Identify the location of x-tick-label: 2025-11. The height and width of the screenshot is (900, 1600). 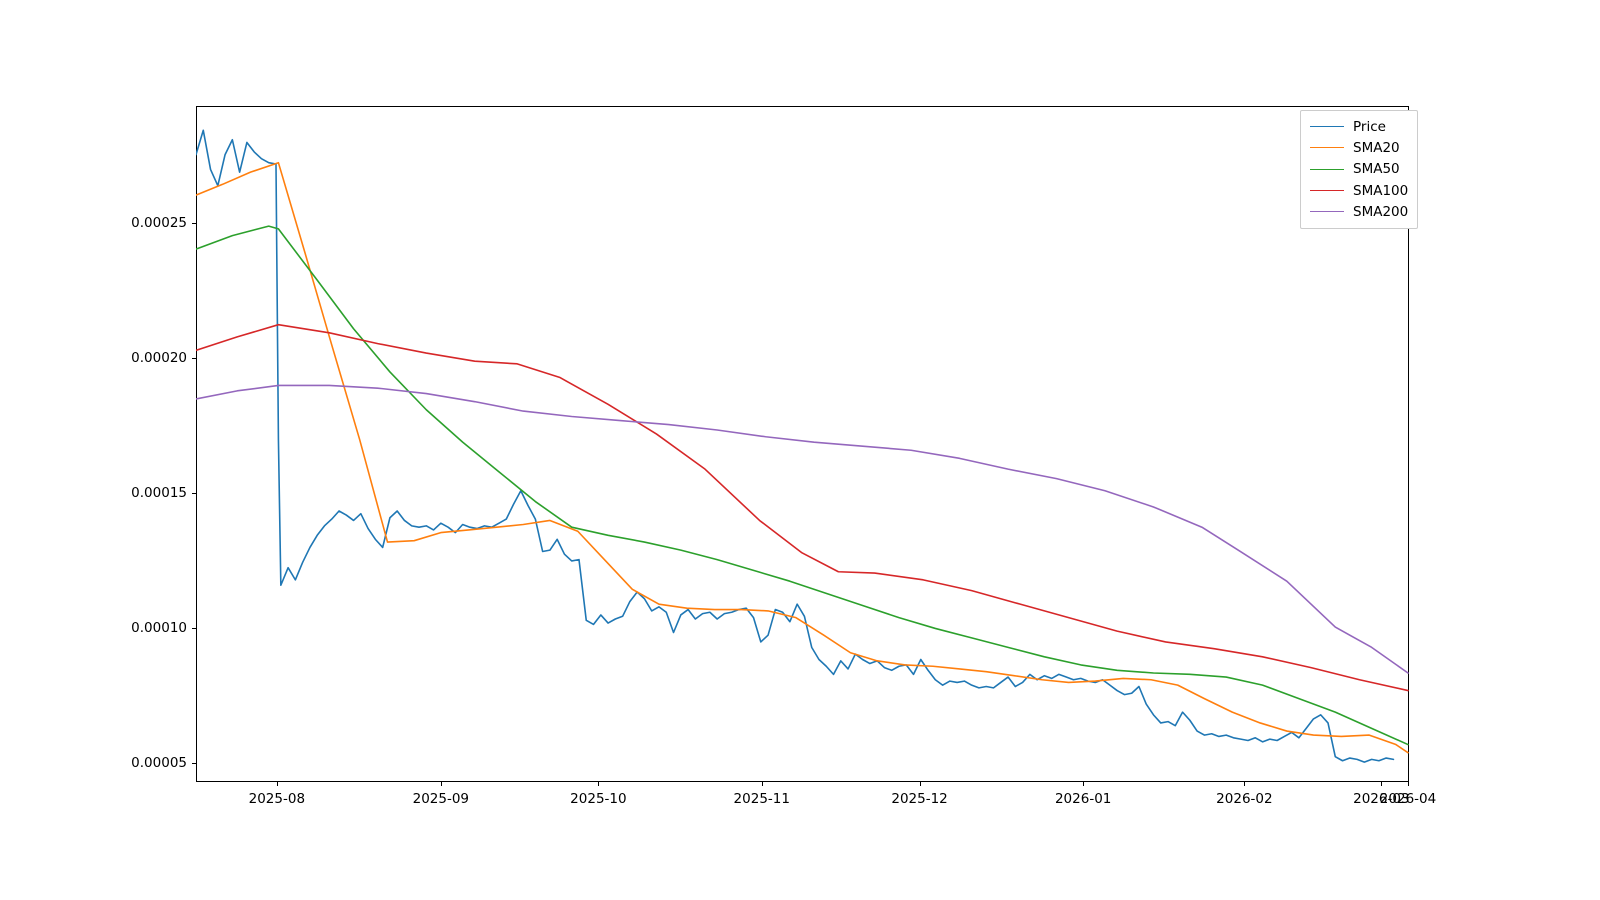
(761, 799).